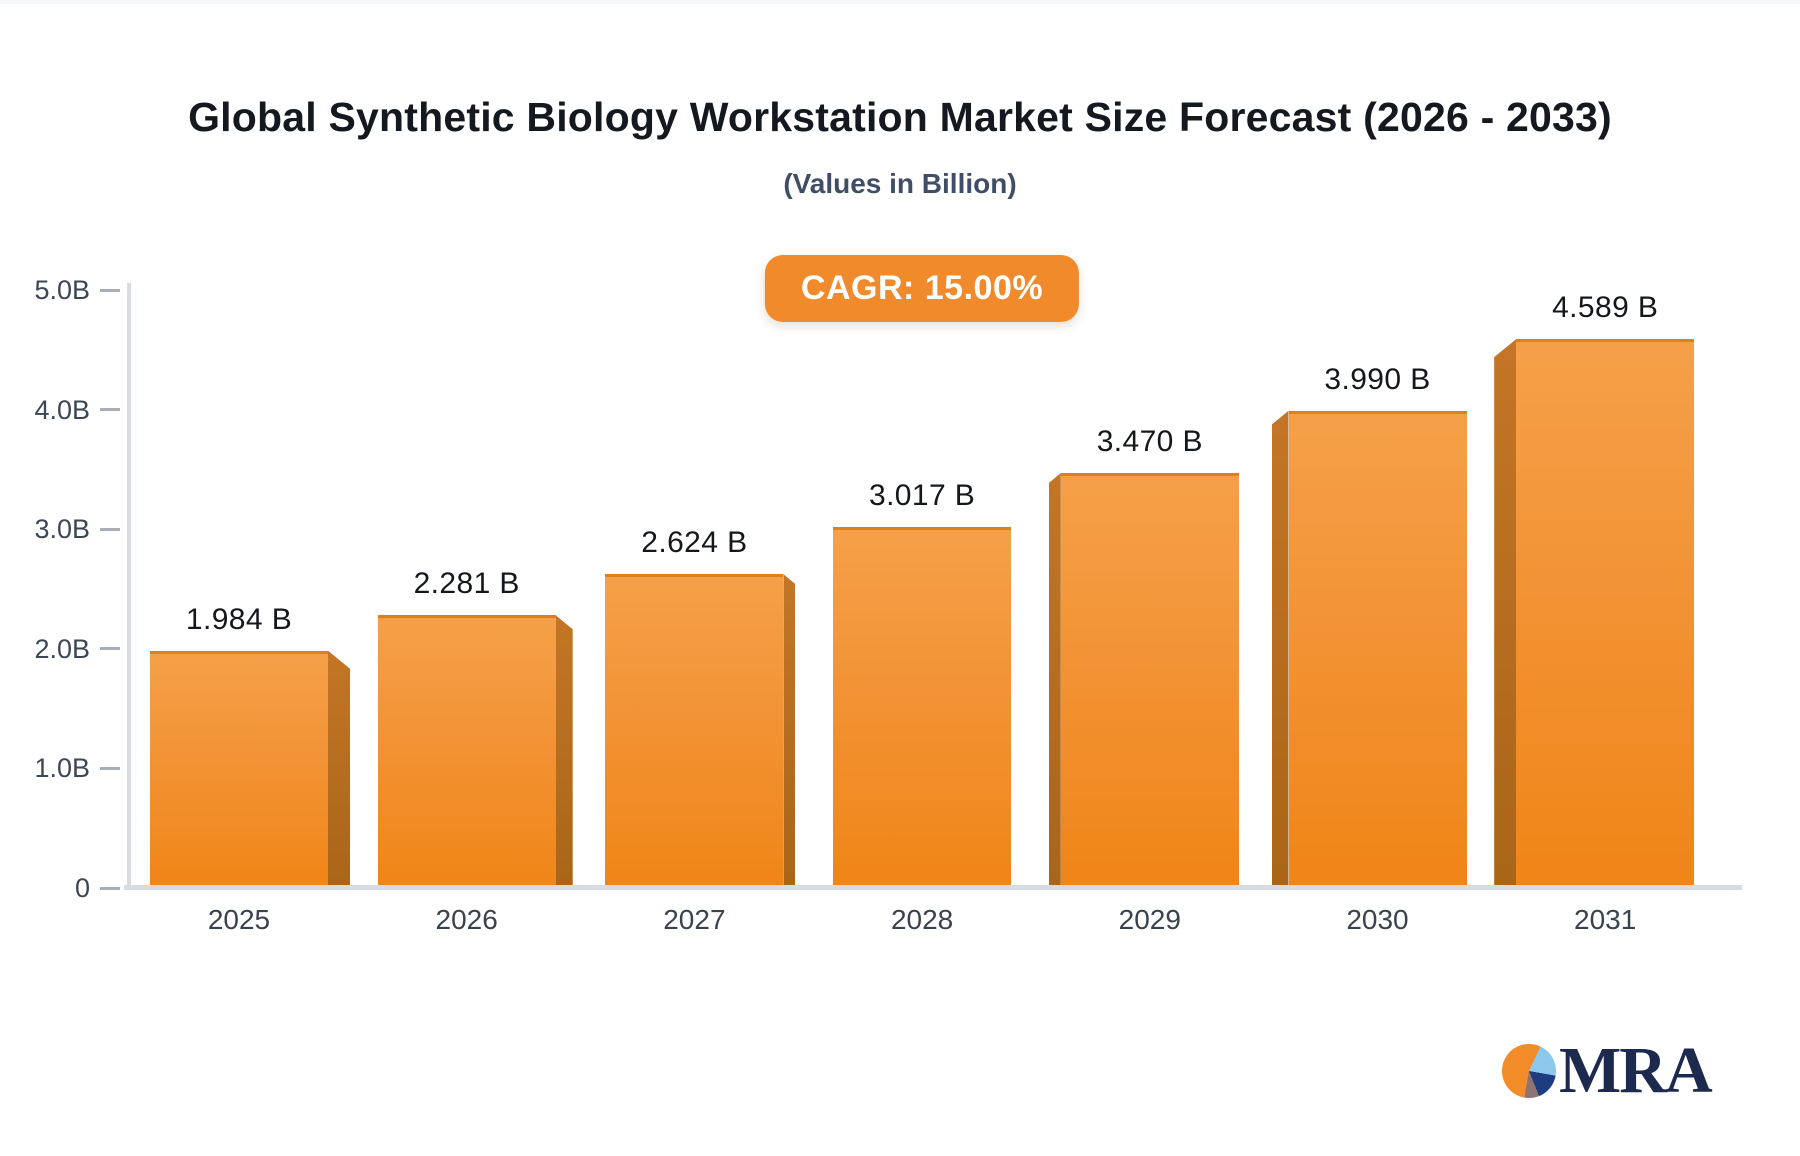  Describe the element at coordinates (466, 584) in the screenshot. I see `bar-value-label: 2.281 B` at that location.